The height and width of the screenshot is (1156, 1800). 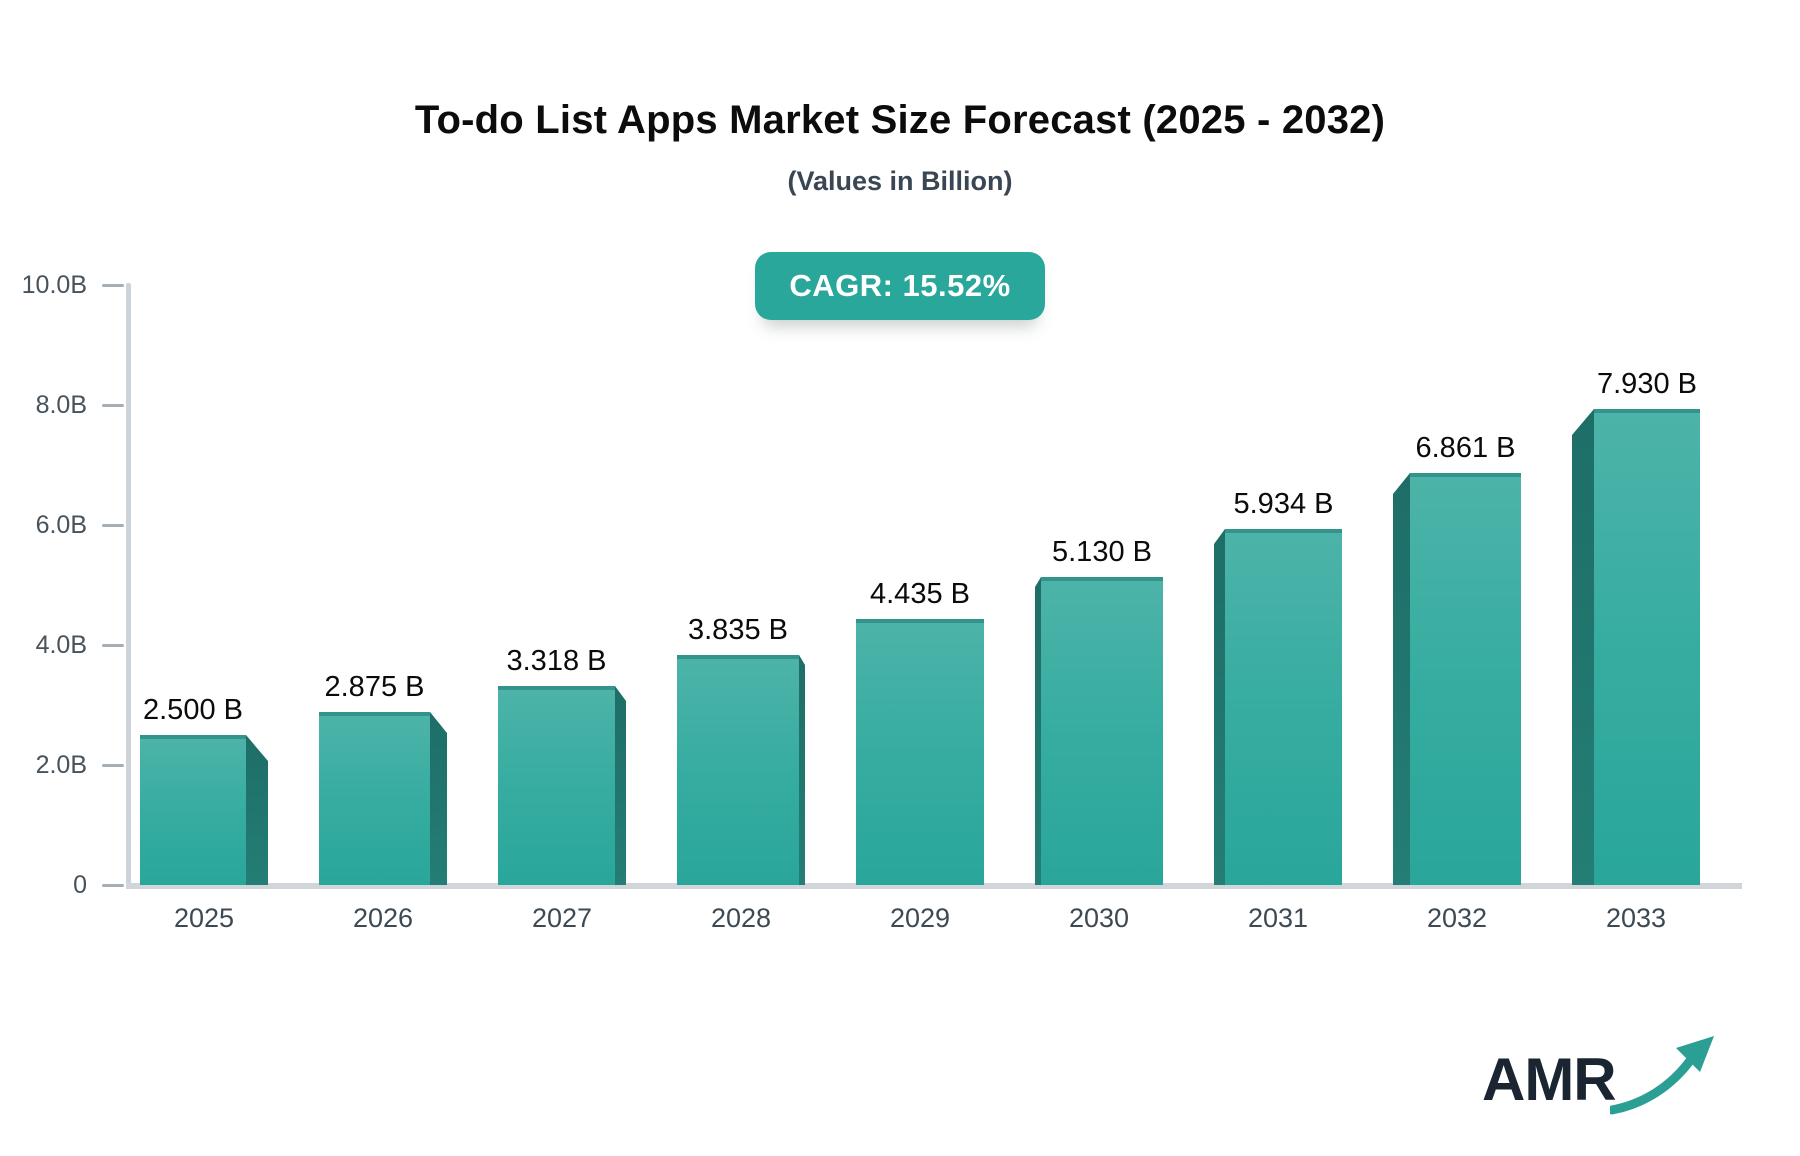 What do you see at coordinates (374, 687) in the screenshot?
I see `bar-value-label: 2.875 B` at bounding box center [374, 687].